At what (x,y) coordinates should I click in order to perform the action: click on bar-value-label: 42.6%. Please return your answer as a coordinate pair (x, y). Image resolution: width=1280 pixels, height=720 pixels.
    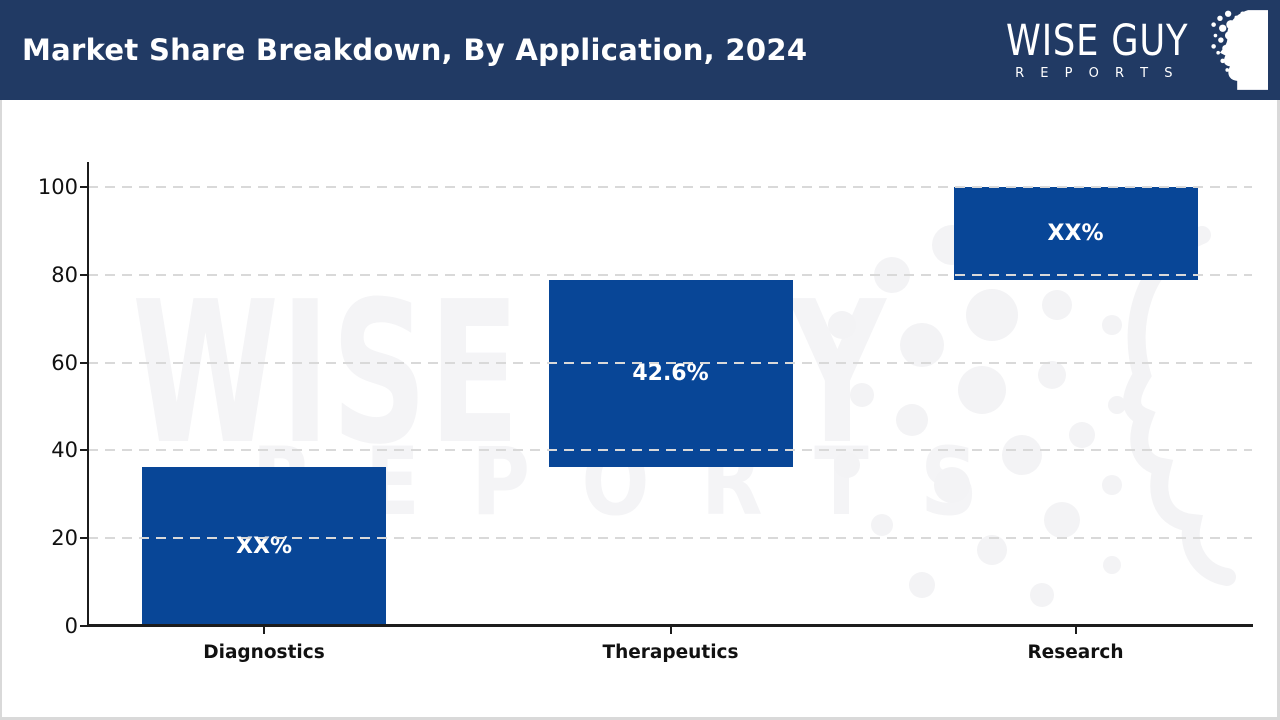
    Looking at the image, I should click on (670, 373).